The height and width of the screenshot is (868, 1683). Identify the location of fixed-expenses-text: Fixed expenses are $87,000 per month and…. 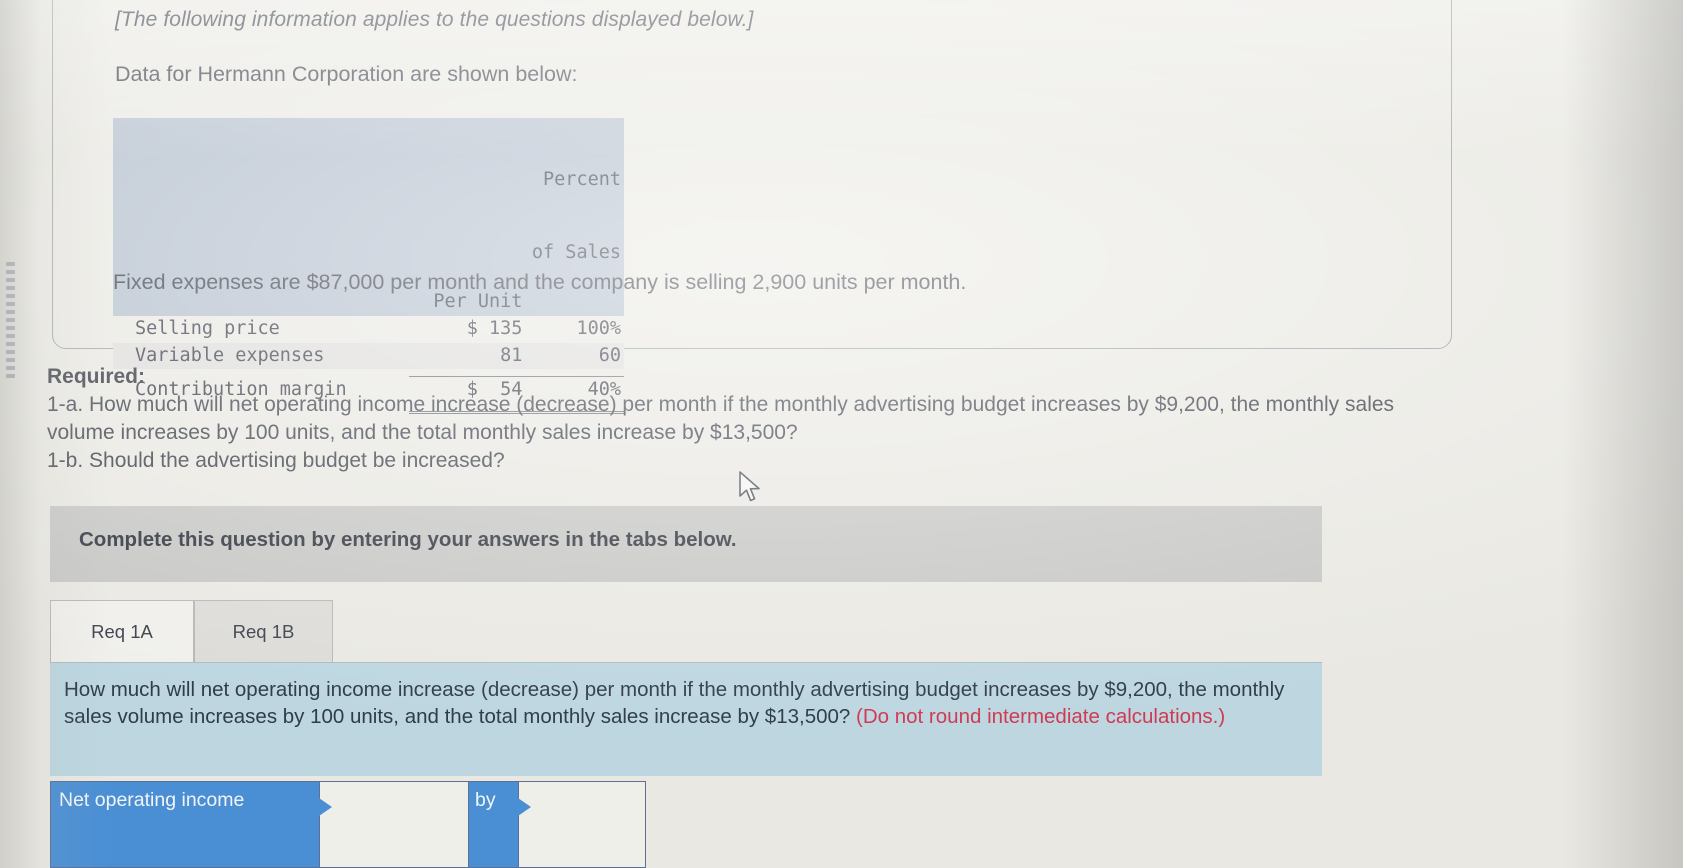
(540, 282).